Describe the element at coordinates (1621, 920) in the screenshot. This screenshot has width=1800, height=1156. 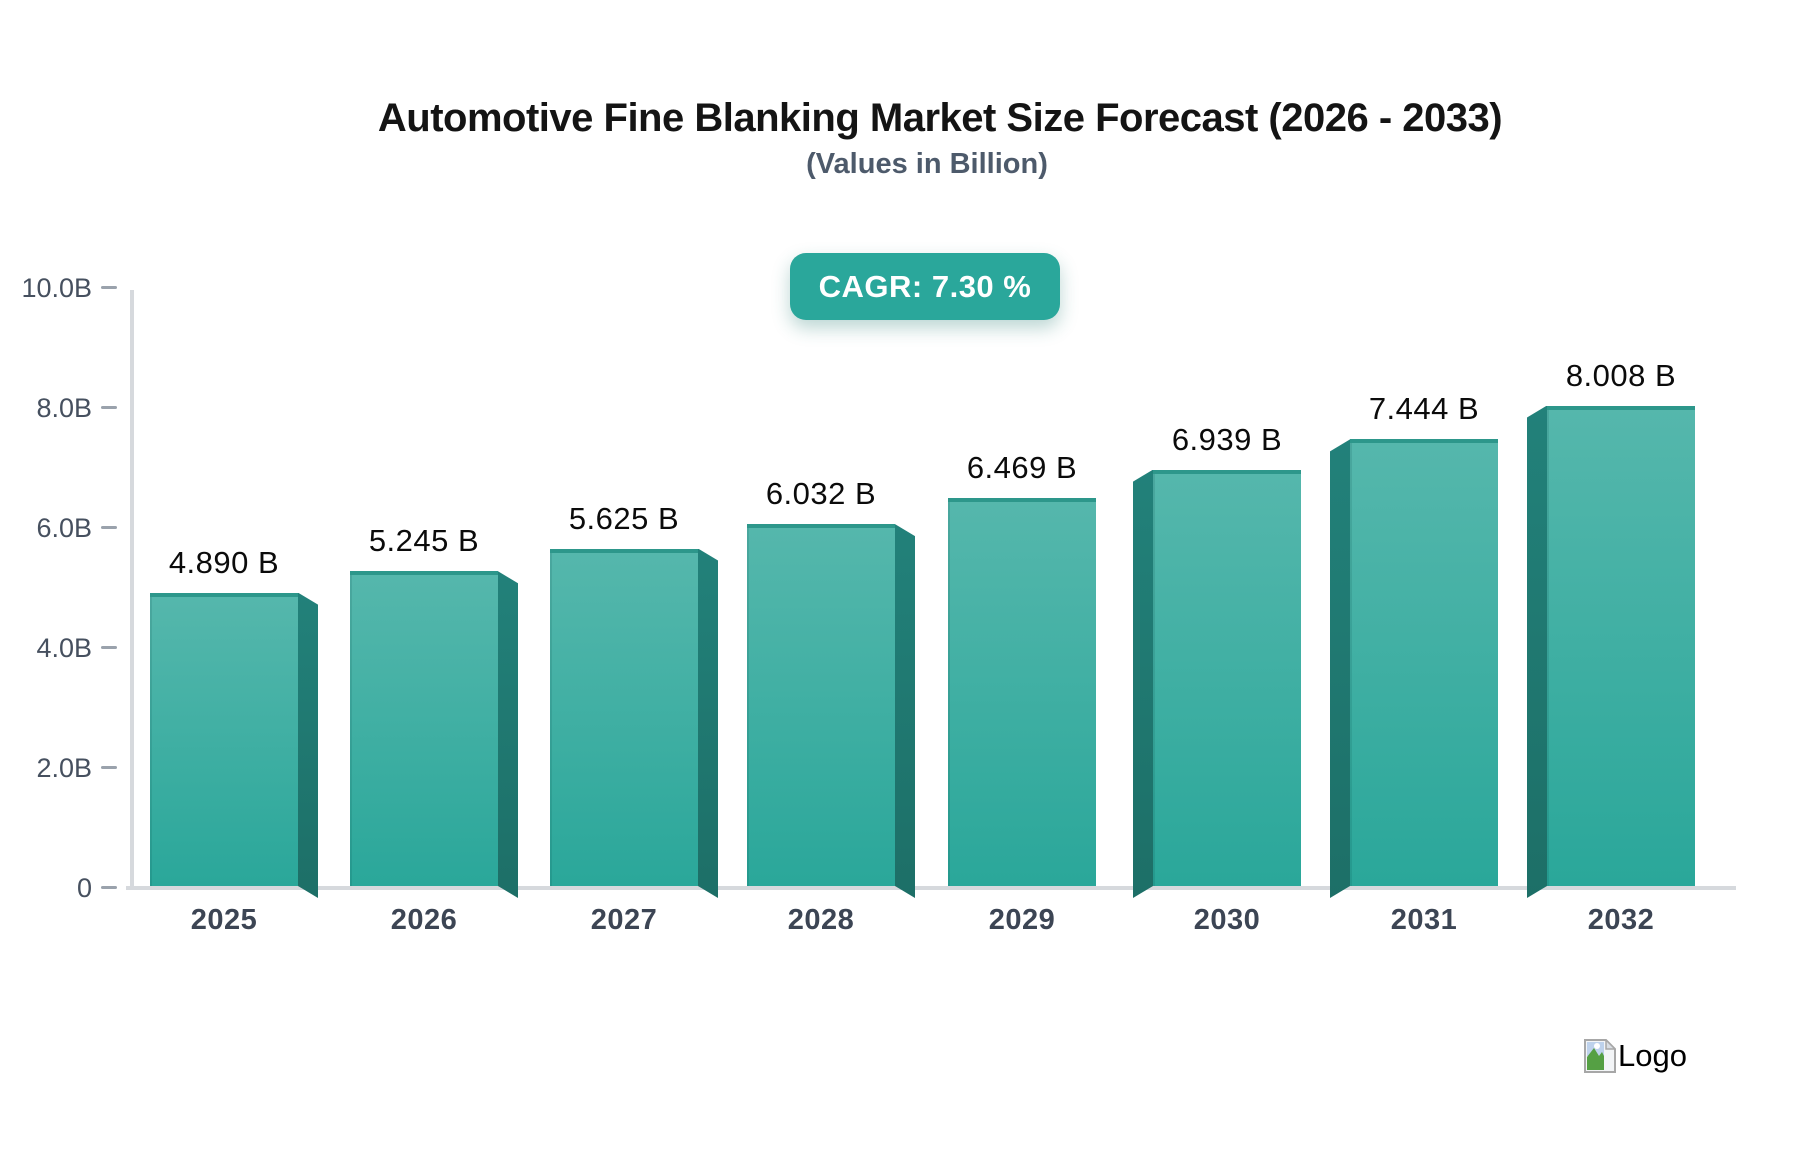
I see `x-tick-label: 2032` at that location.